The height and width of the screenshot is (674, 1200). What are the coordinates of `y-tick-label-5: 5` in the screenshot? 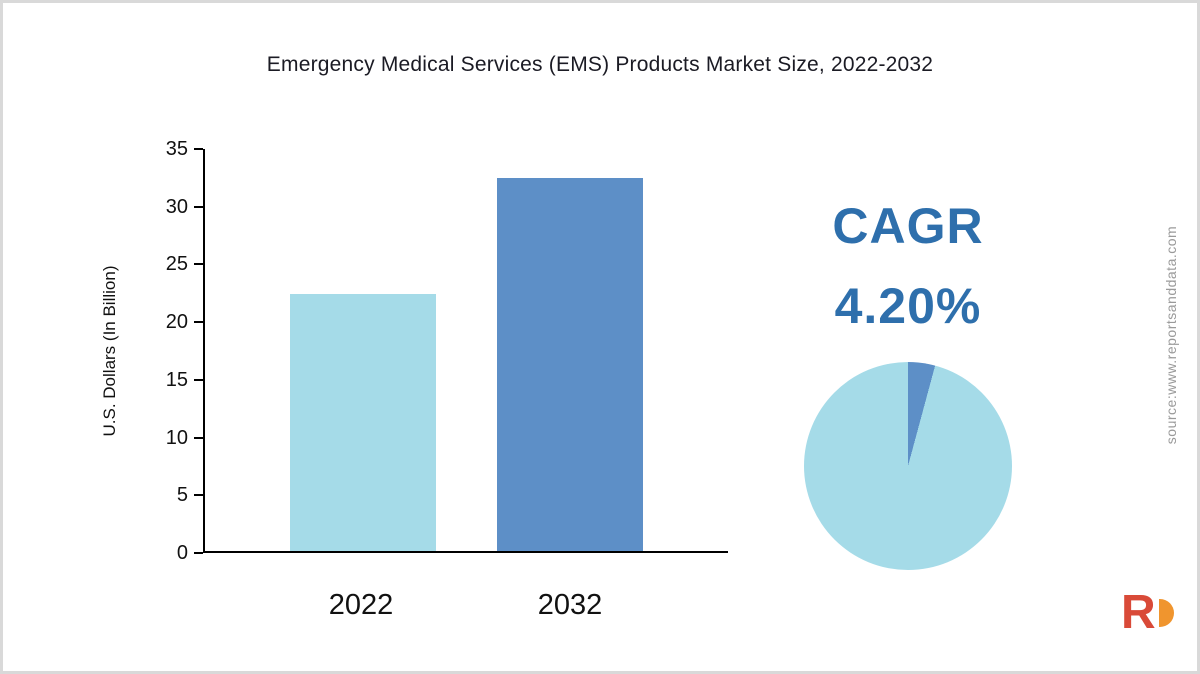 It's located at (182, 495).